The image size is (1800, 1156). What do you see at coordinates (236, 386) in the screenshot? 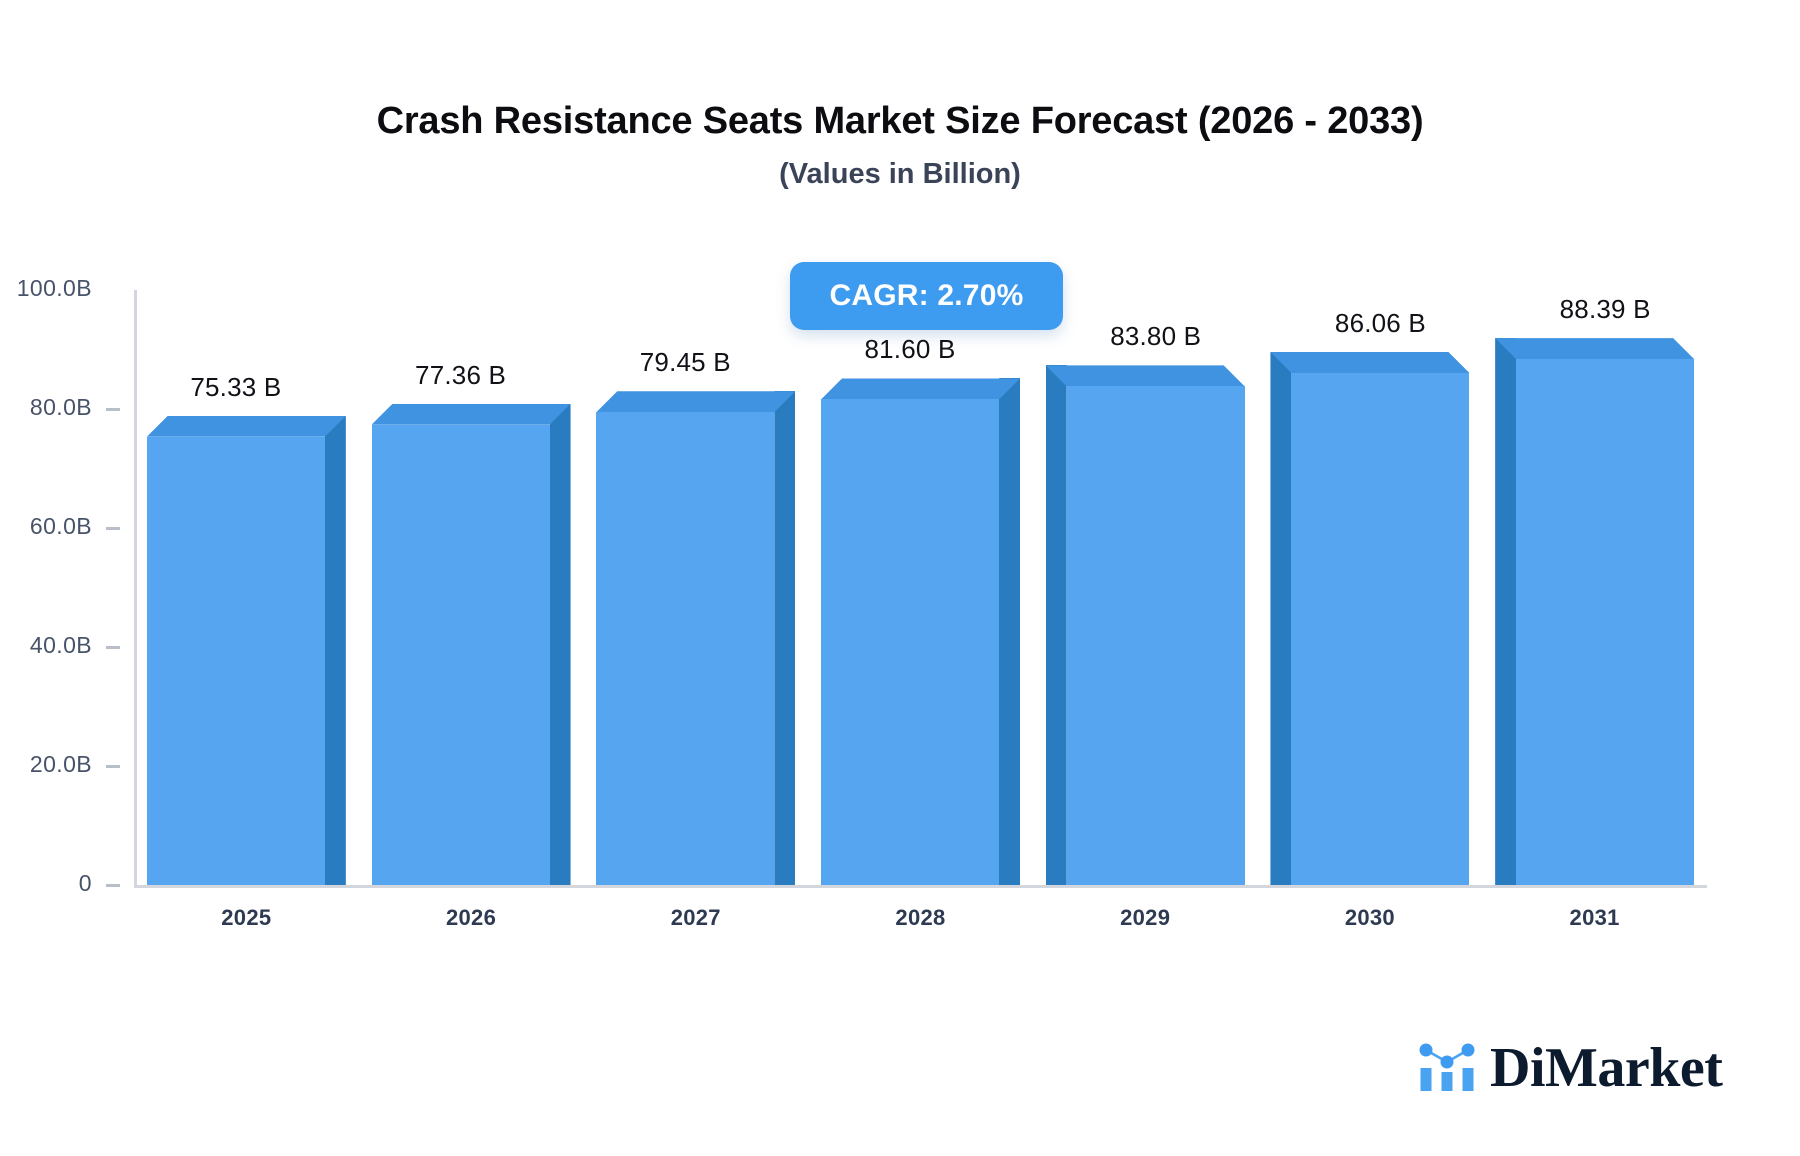
I see `bar-value-label: 75.33 B` at bounding box center [236, 386].